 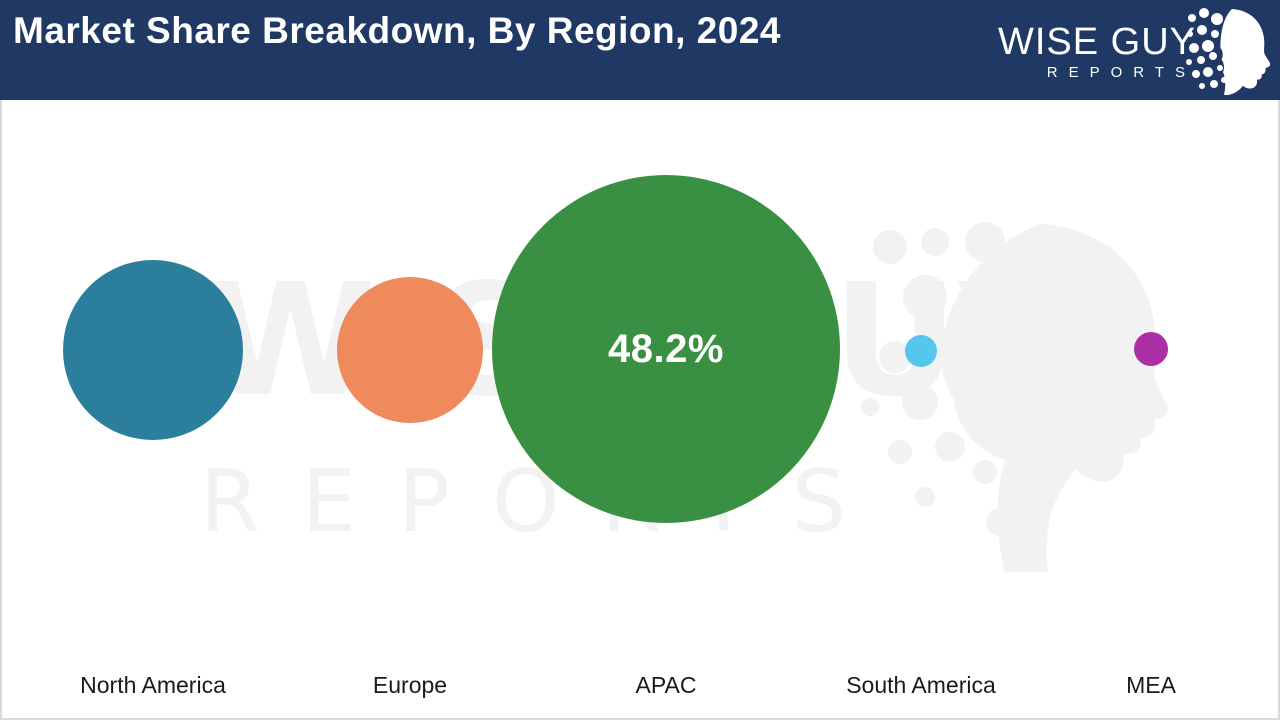 What do you see at coordinates (410, 350) in the screenshot?
I see `bubble-europe` at bounding box center [410, 350].